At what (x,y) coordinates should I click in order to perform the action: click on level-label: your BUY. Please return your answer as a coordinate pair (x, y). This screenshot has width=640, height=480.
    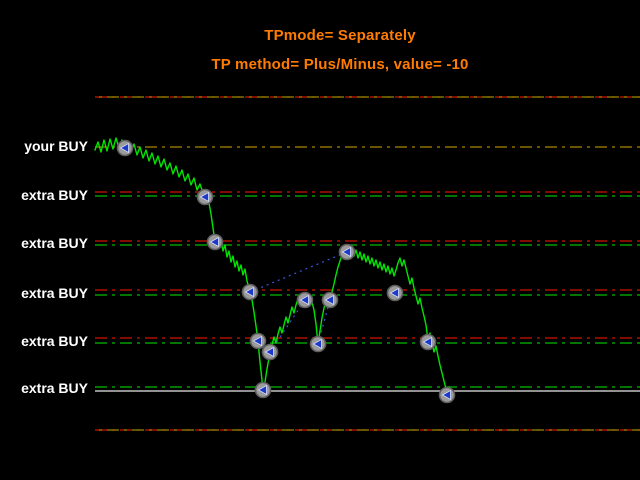
    Looking at the image, I should click on (56, 146).